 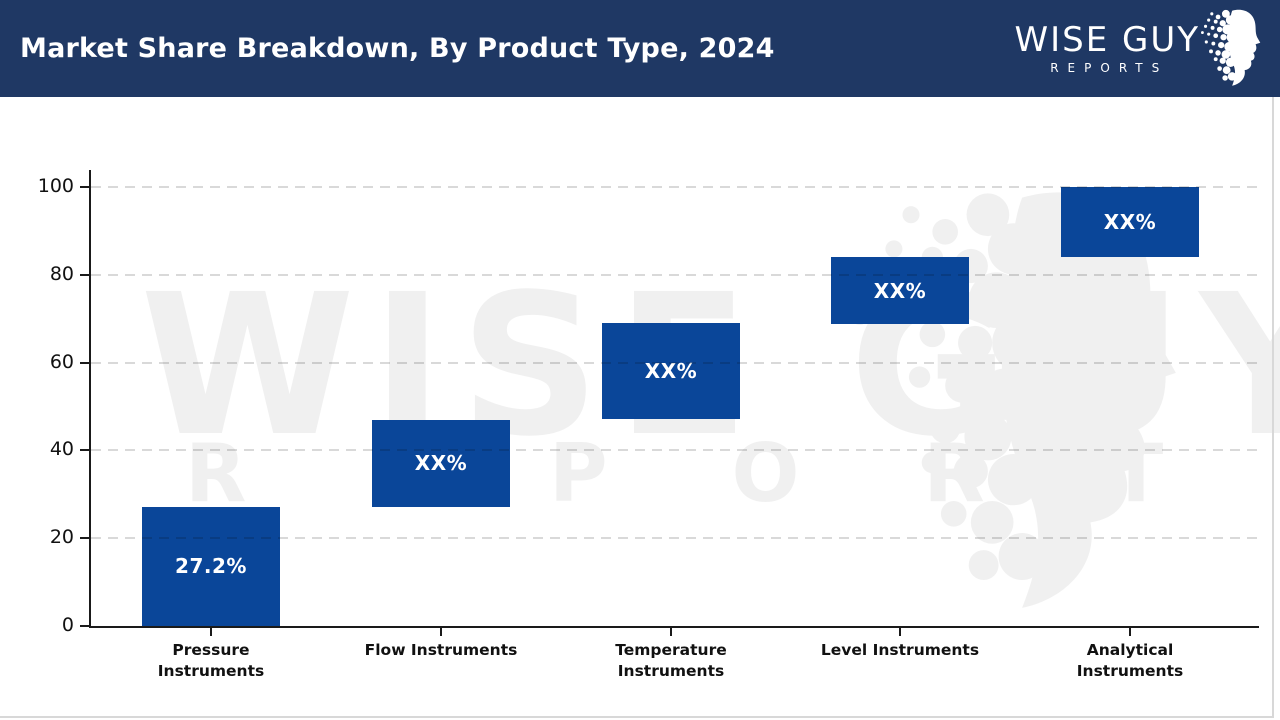 I want to click on logo-text: WISE GUY REPORTS, so click(x=1107, y=48).